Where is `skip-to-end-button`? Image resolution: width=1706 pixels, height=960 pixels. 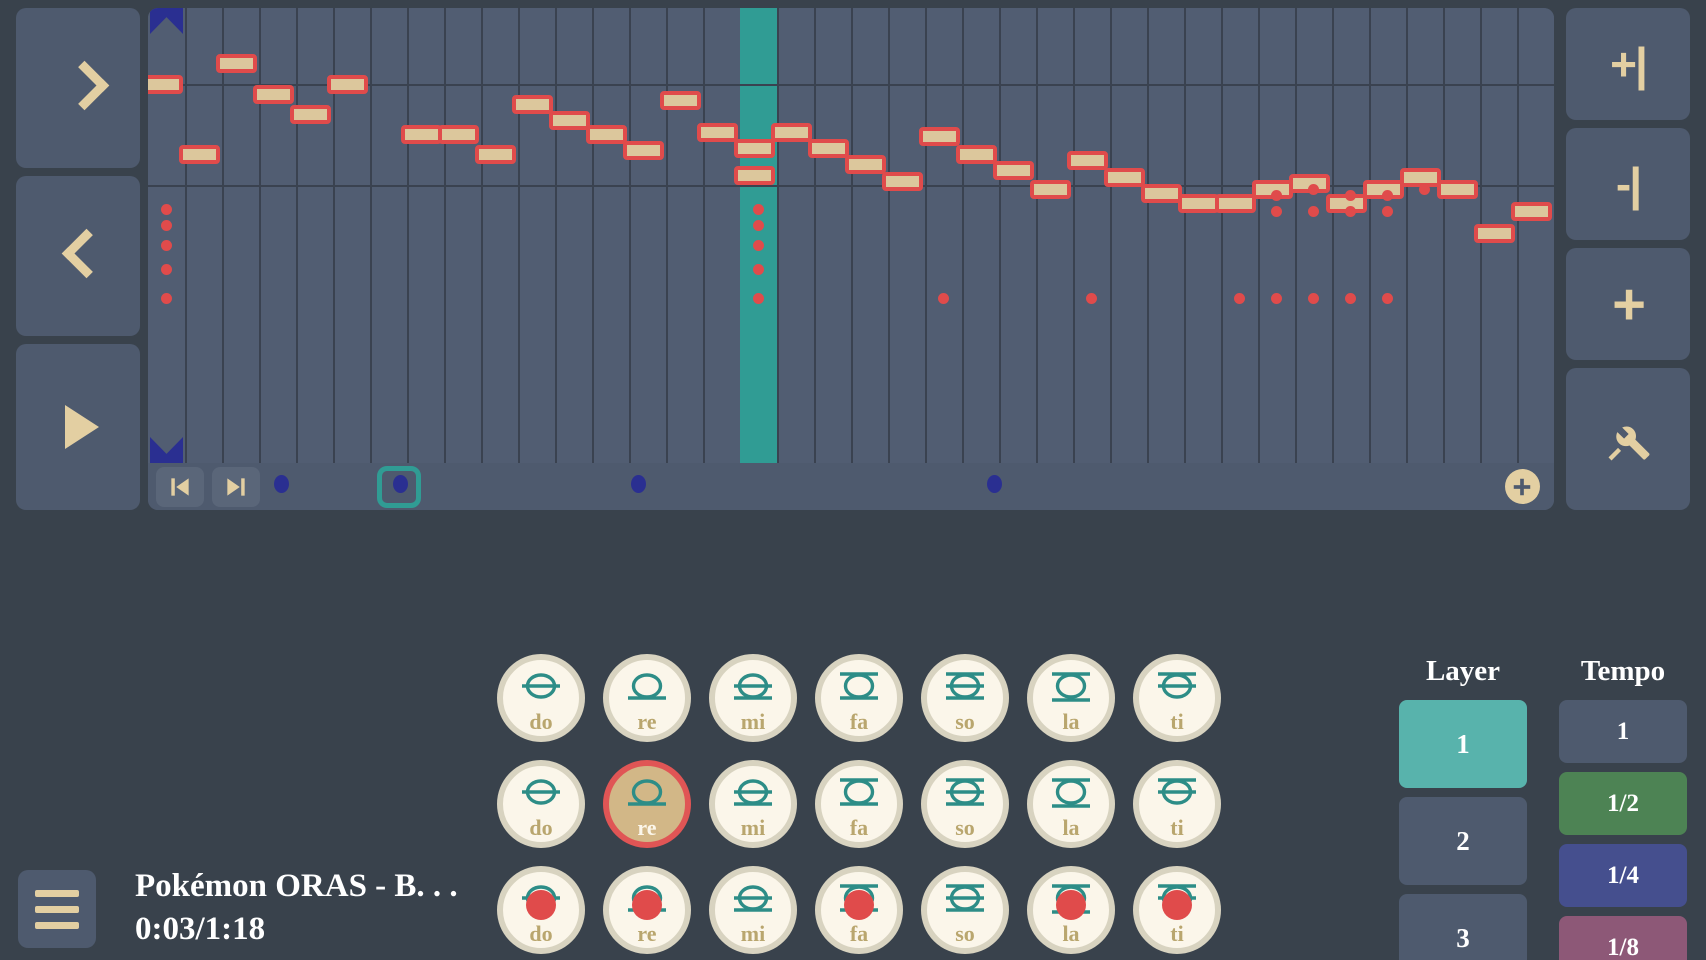 skip-to-end-button is located at coordinates (236, 486).